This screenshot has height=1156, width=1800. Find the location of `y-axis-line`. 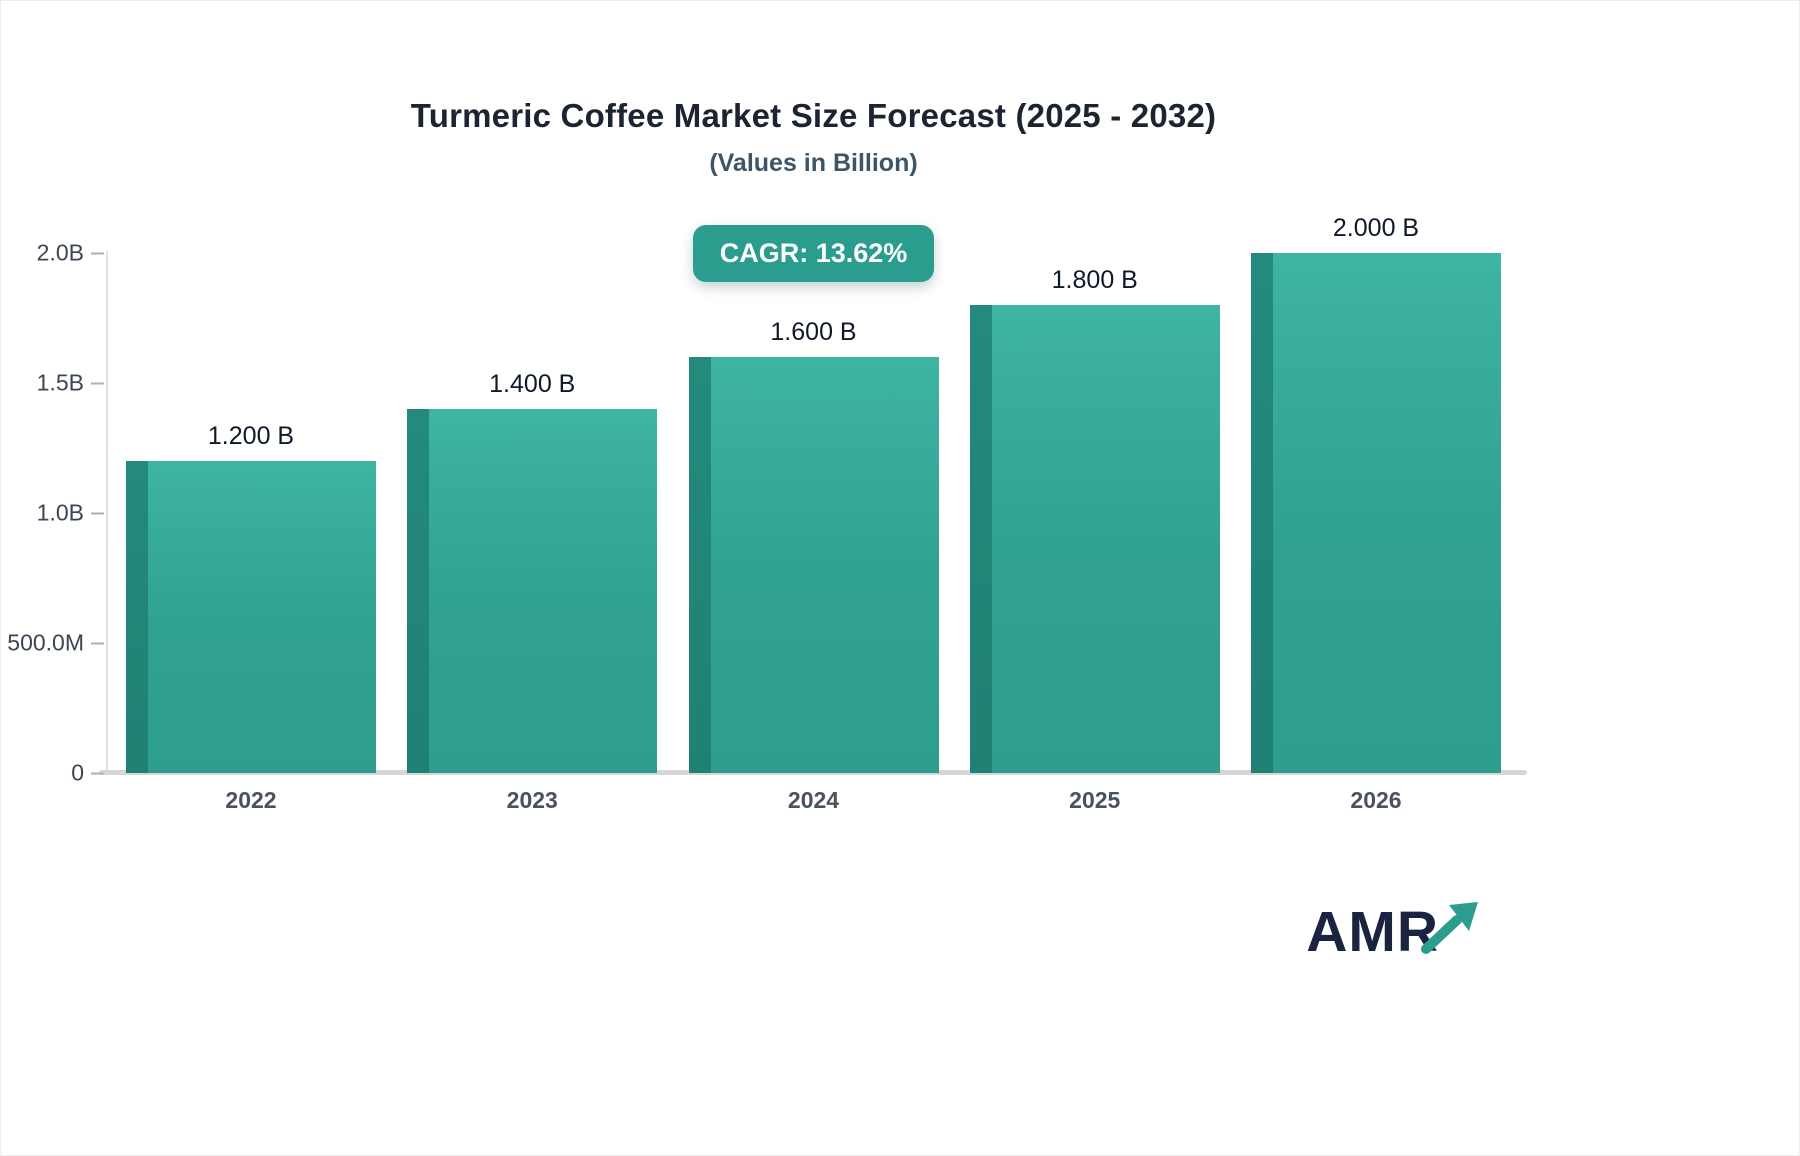

y-axis-line is located at coordinates (107, 512).